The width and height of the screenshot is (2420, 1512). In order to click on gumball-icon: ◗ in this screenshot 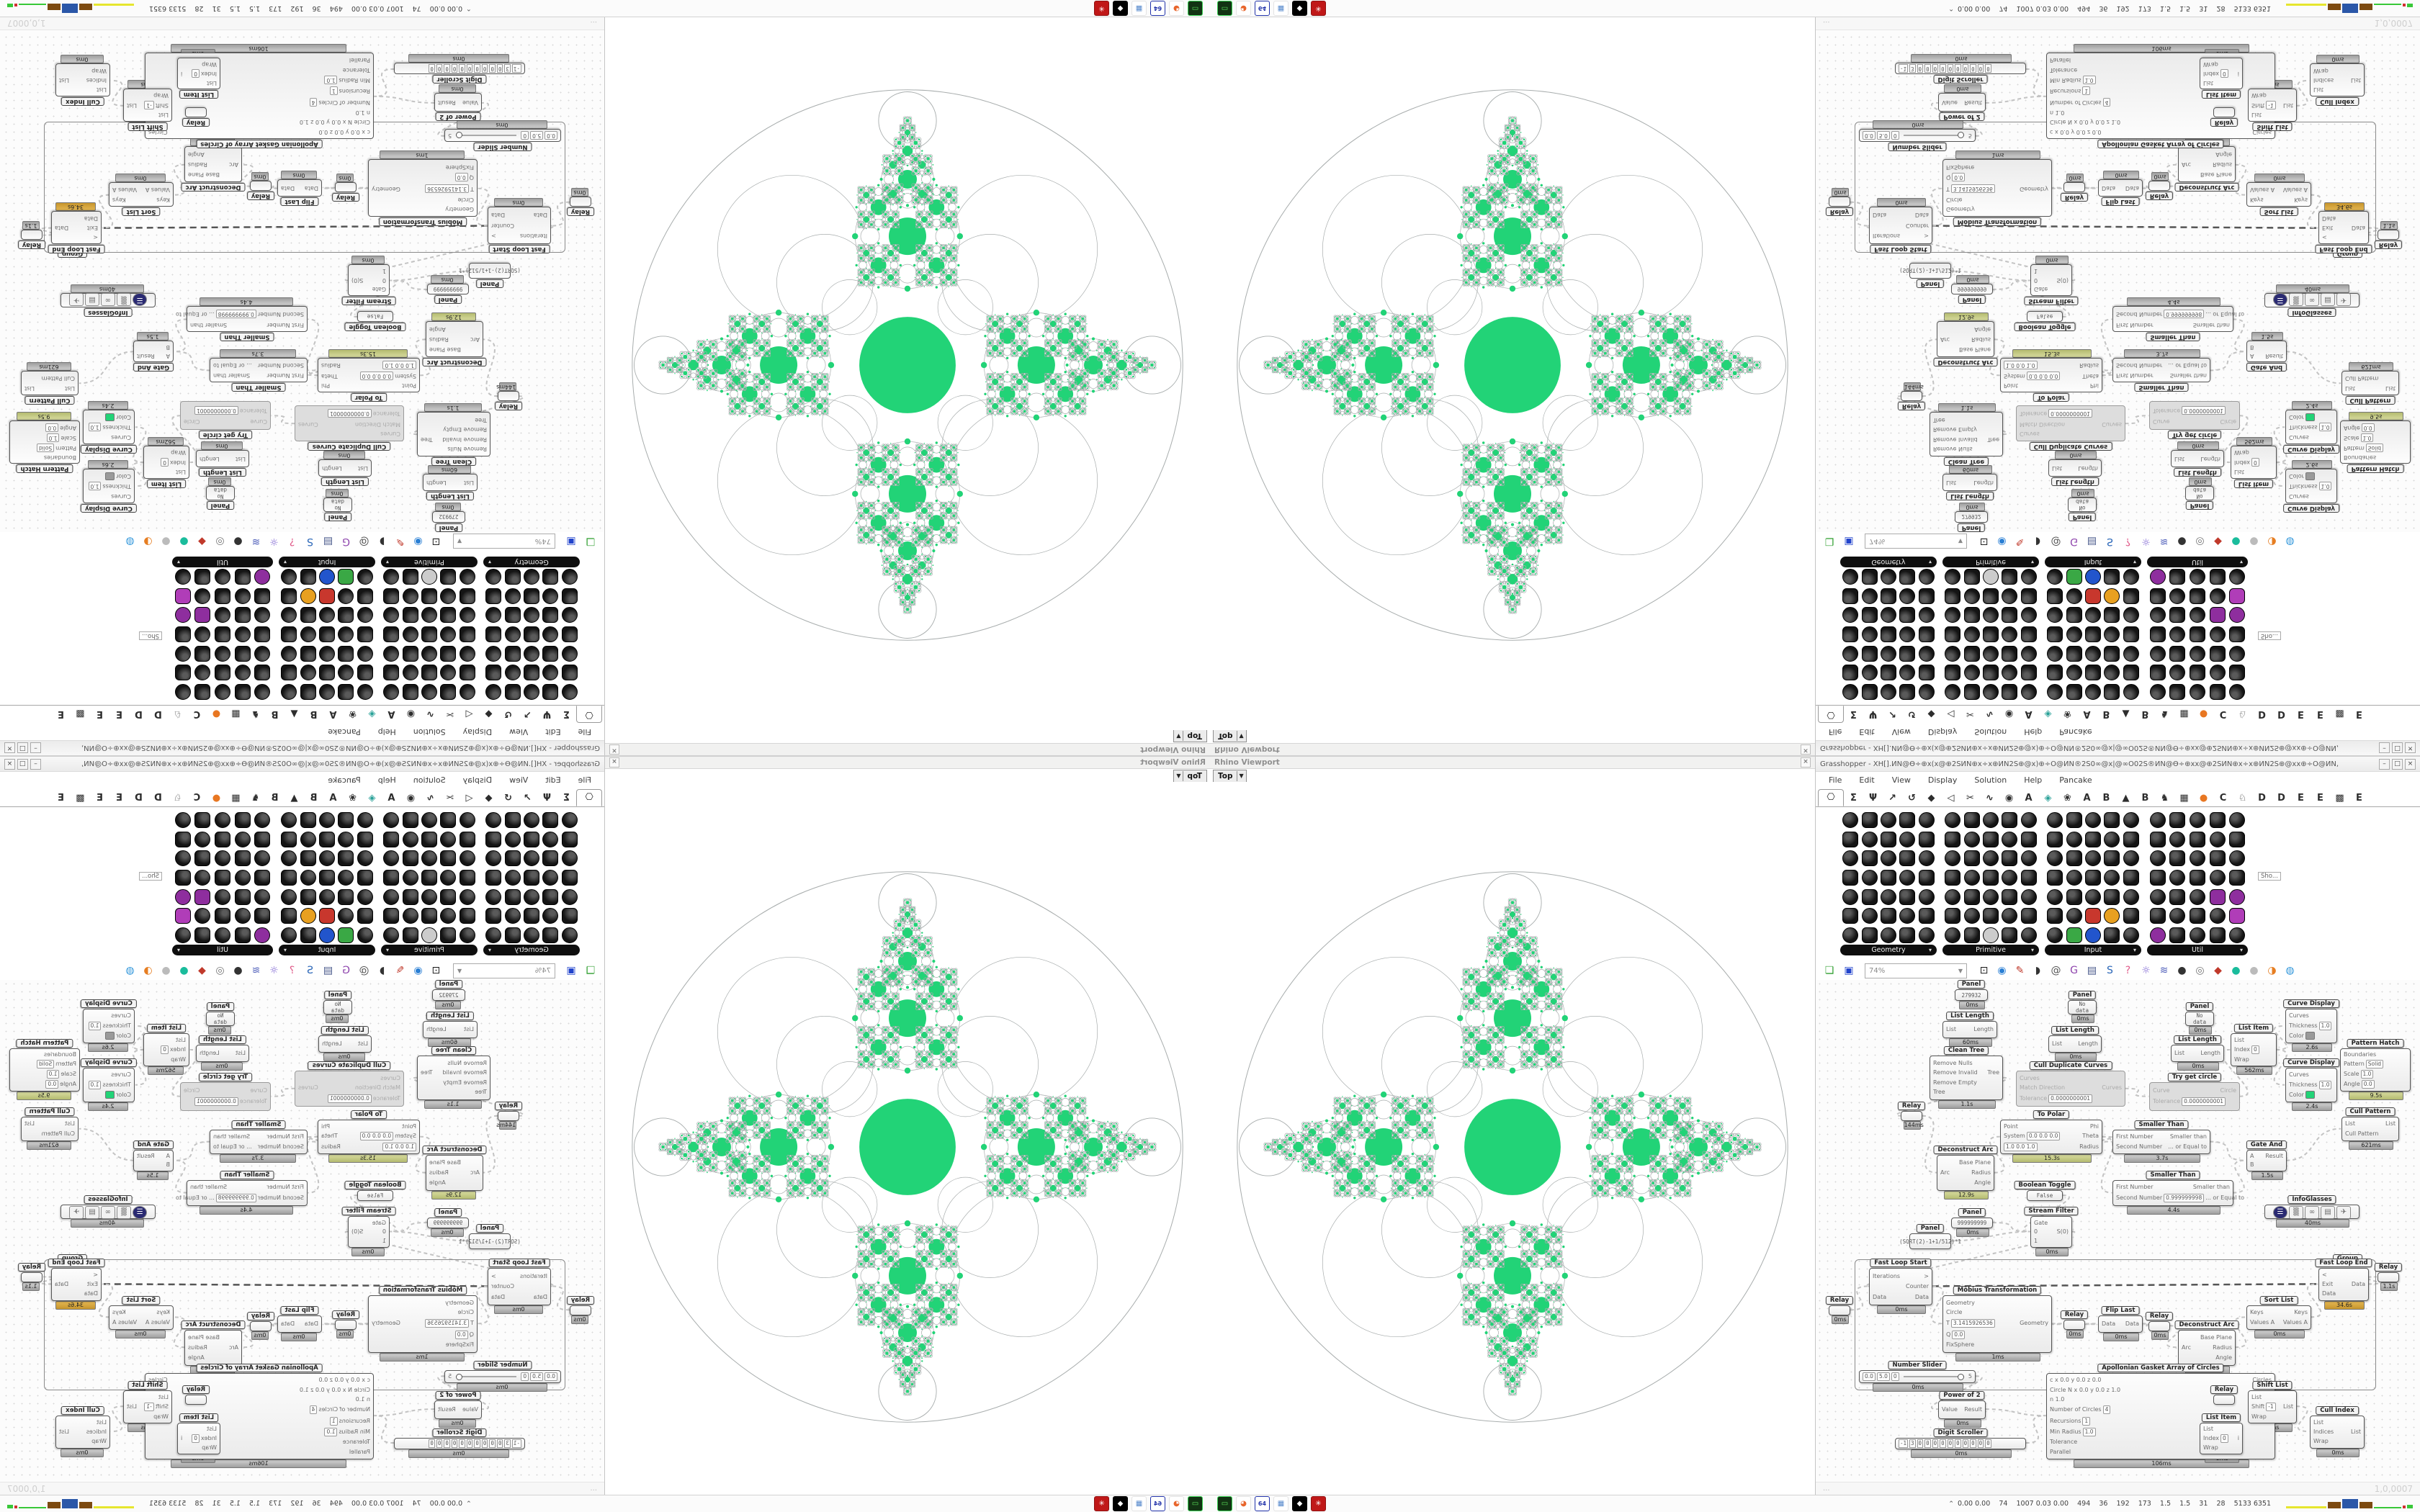, I will do `click(382, 970)`.